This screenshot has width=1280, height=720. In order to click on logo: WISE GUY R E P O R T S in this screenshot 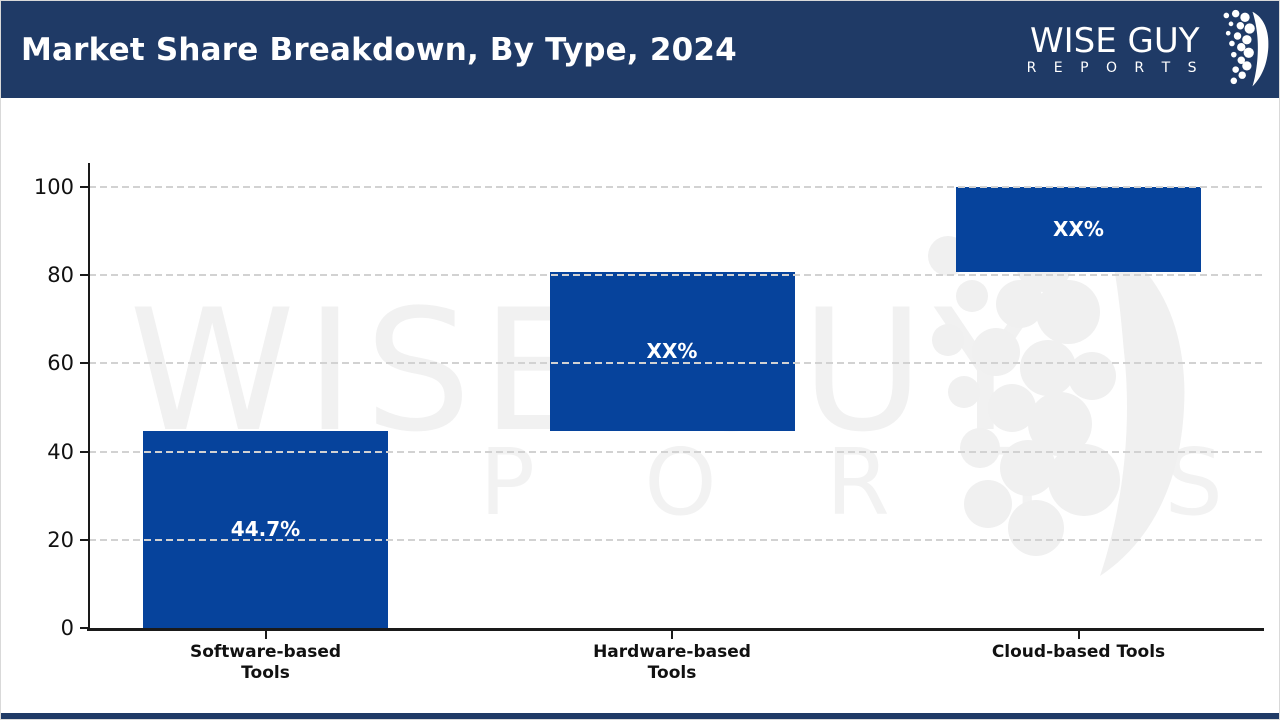, I will do `click(1150, 50)`.